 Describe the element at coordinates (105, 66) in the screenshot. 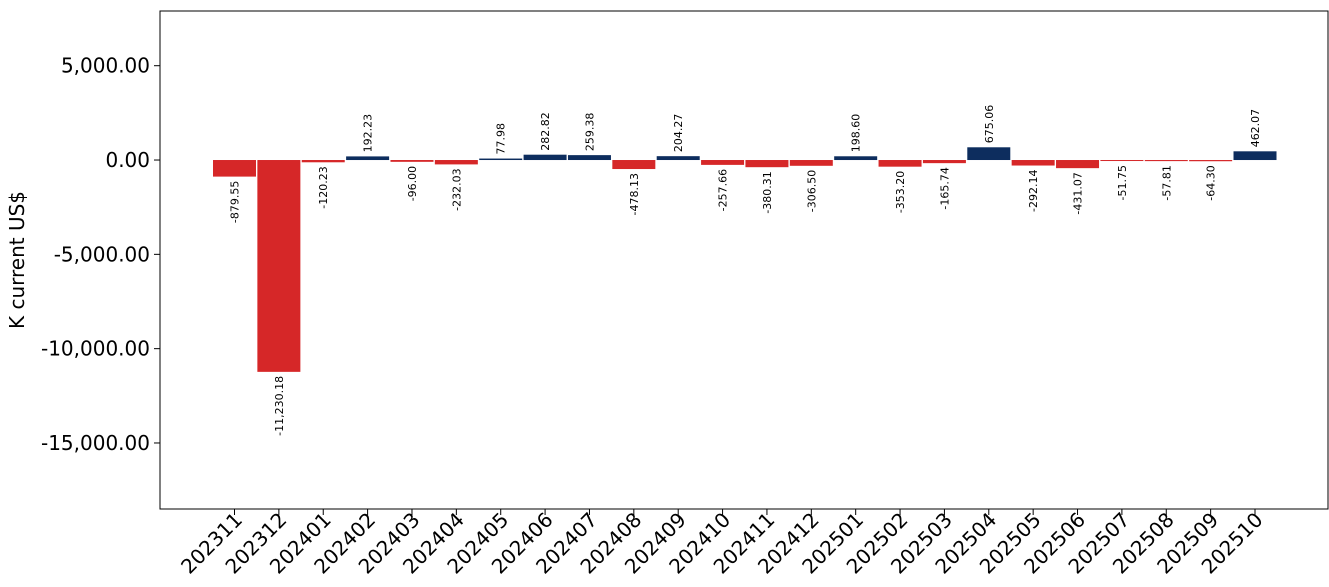

I see `y-tick-label: 5,000.00` at that location.